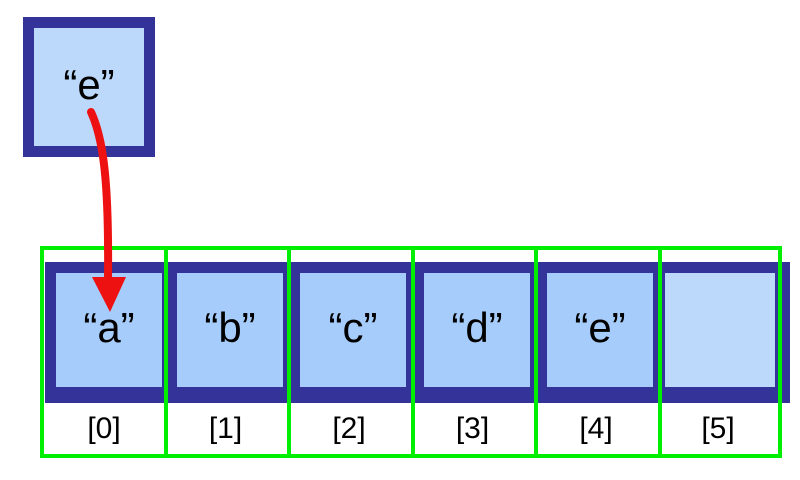 Image resolution: width=800 pixels, height=480 pixels. I want to click on index-label-1: [1], so click(225, 428).